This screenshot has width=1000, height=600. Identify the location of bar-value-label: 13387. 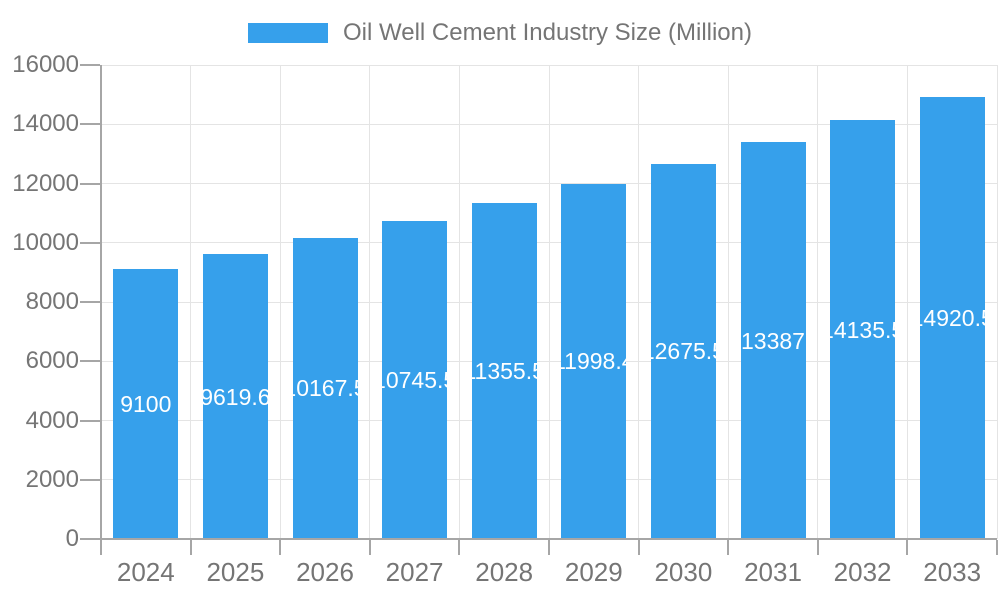
(773, 340).